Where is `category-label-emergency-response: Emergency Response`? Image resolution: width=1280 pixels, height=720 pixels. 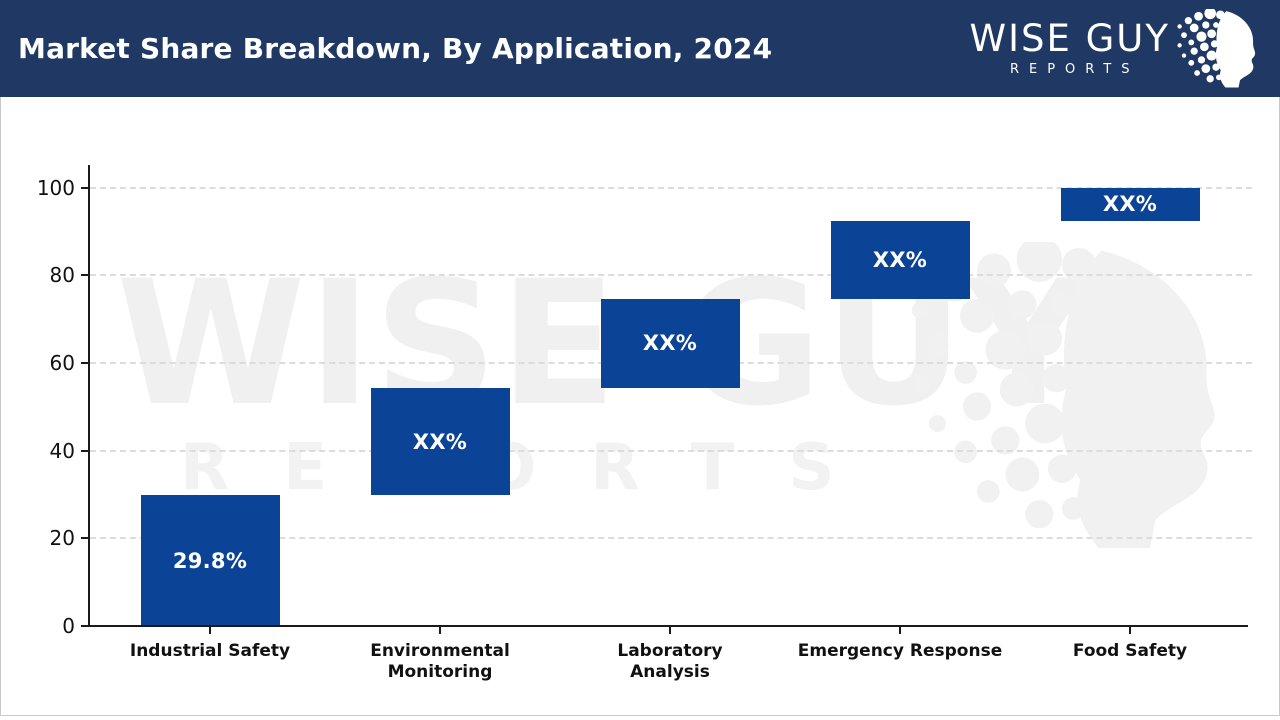
category-label-emergency-response: Emergency Response is located at coordinates (900, 651).